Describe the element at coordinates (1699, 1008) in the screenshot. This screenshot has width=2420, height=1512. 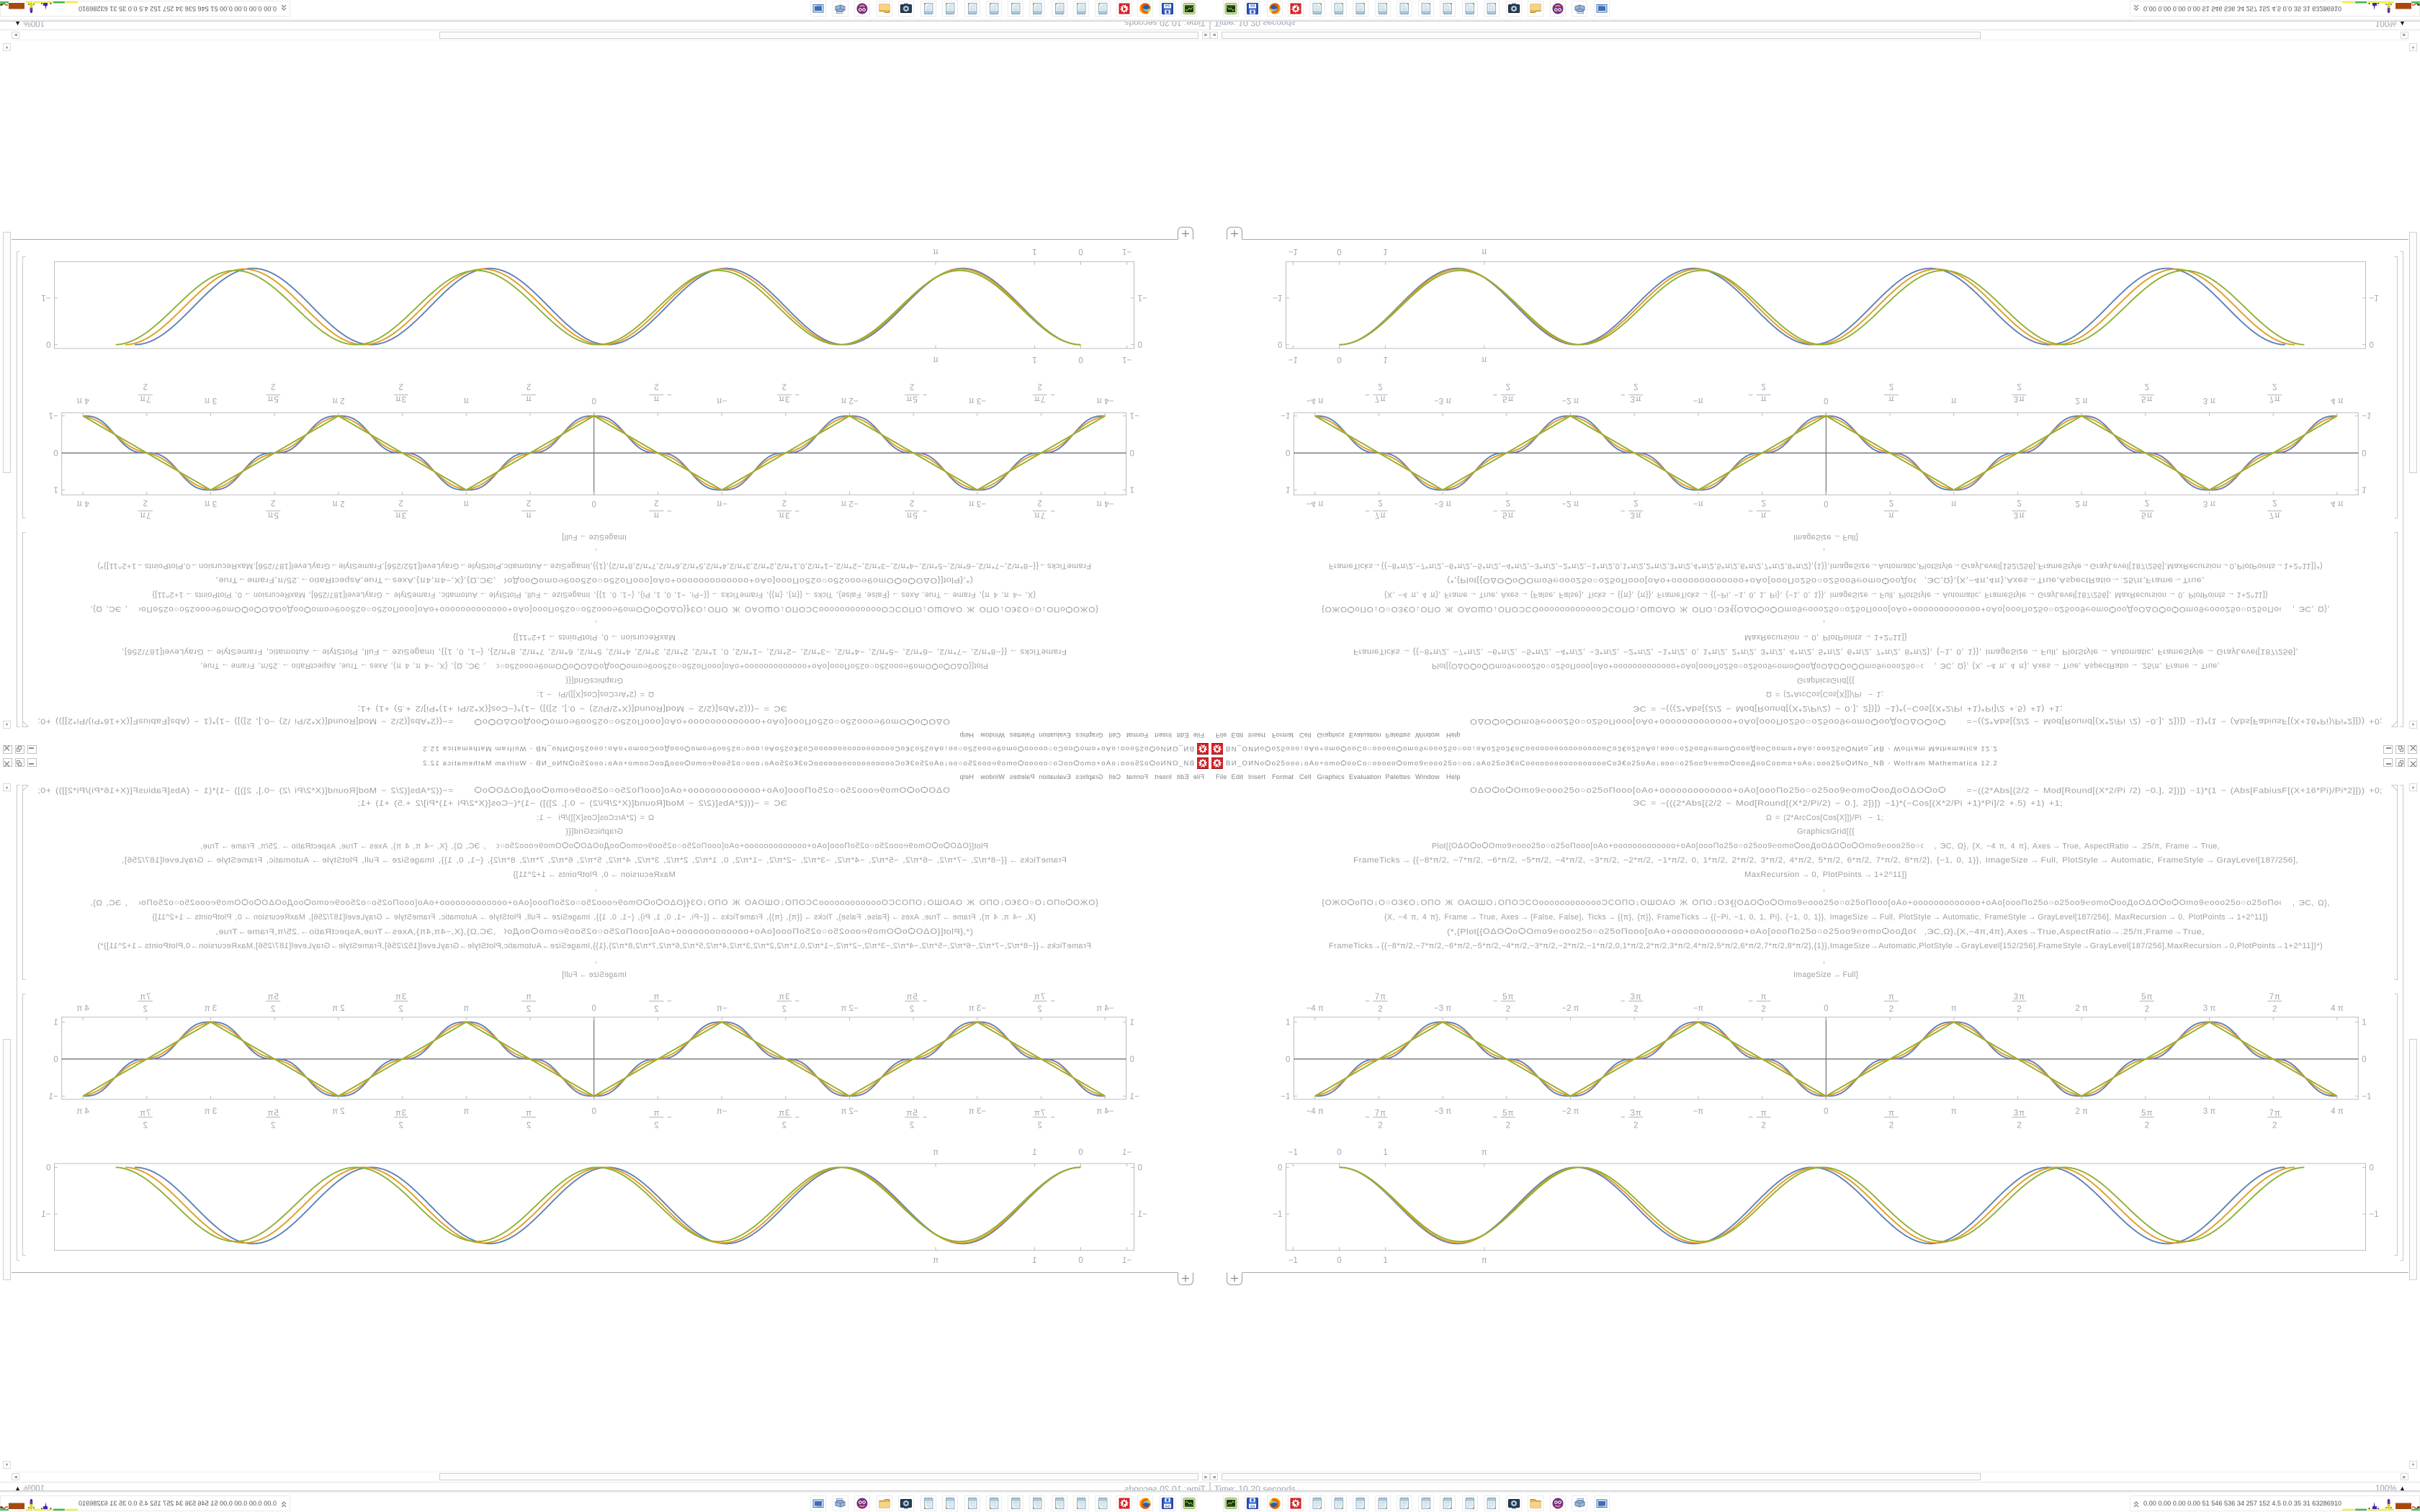
I see `svg-text: −π` at that location.